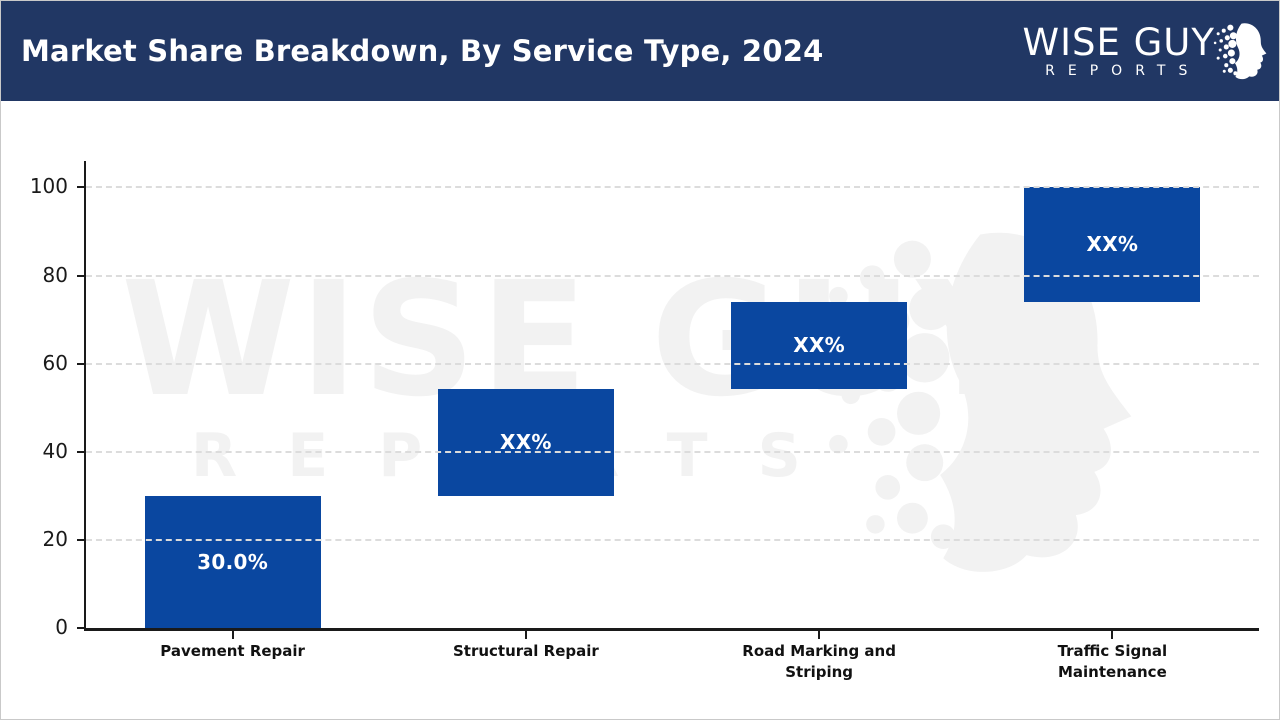 The width and height of the screenshot is (1280, 720). Describe the element at coordinates (48, 186) in the screenshot. I see `y-axis-tick-label: 100` at that location.